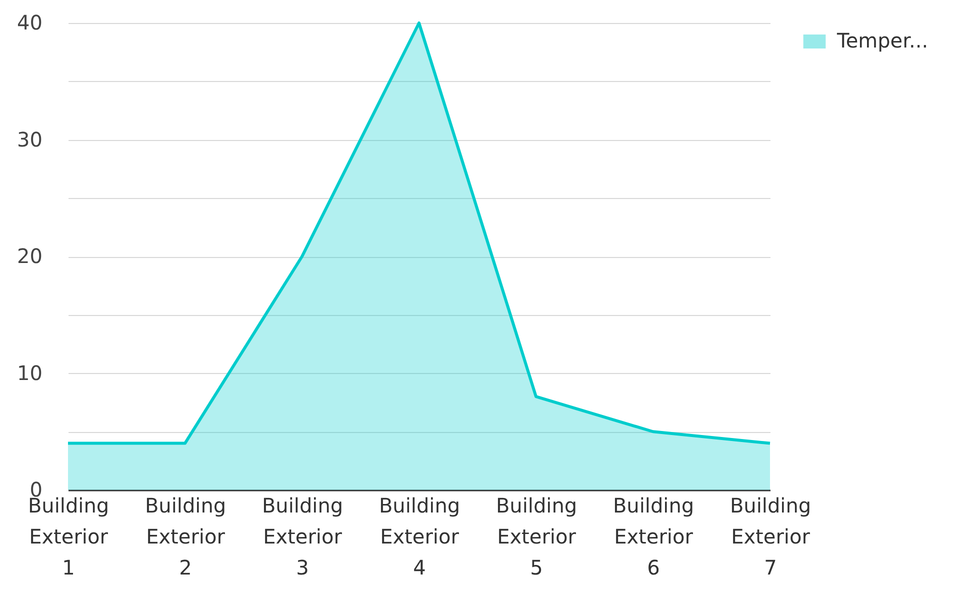  I want to click on y-tick-label: 30, so click(29, 139).